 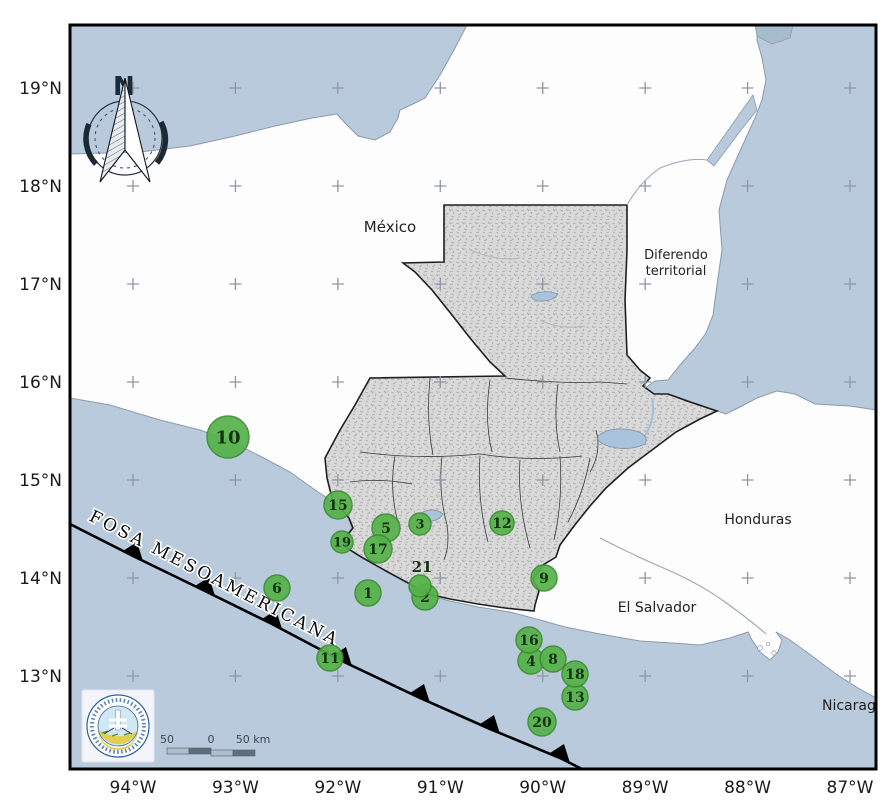 I want to click on event-marker-9: 9, so click(x=544, y=578).